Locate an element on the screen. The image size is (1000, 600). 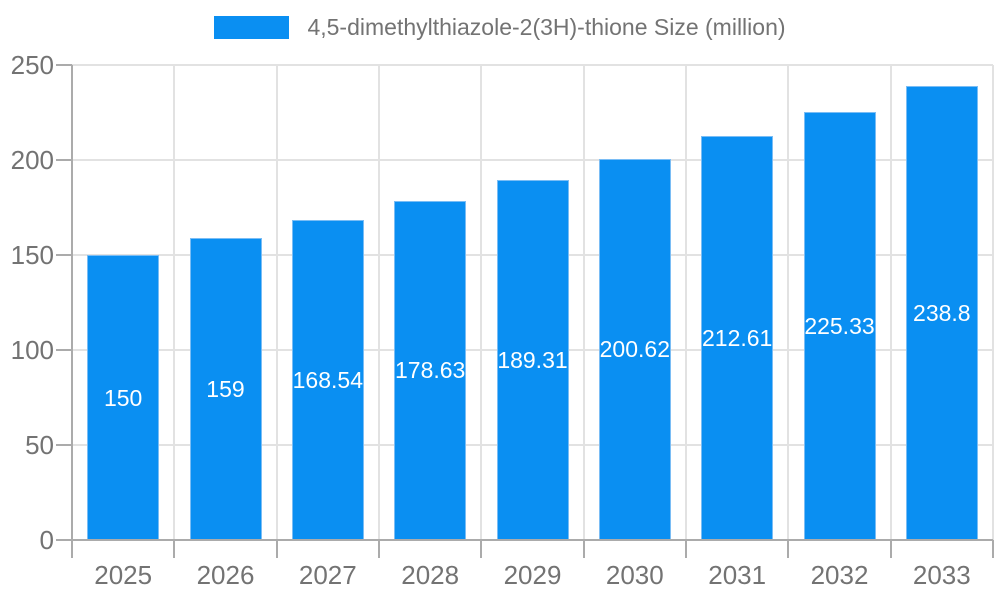
bar-2025 is located at coordinates (123, 397).